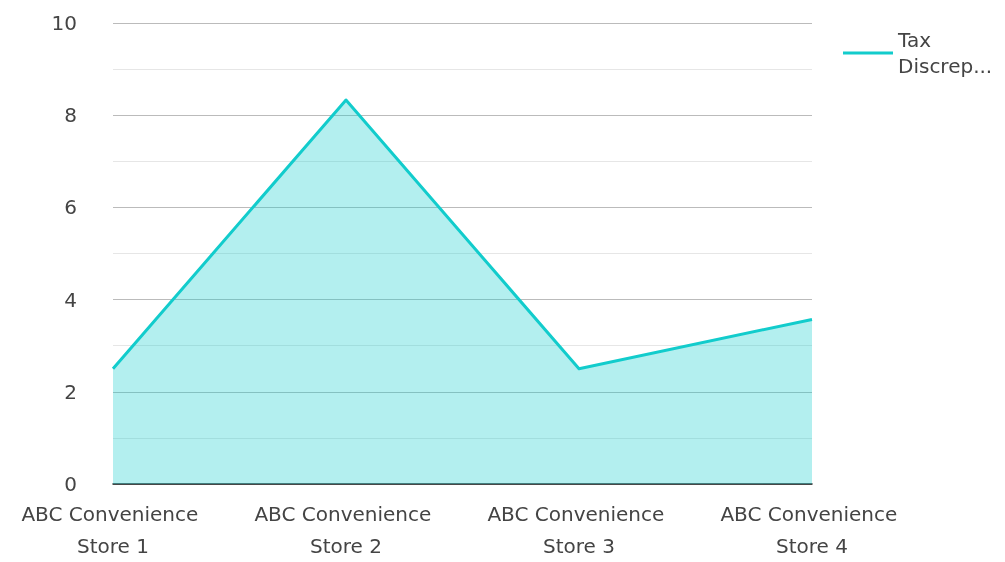  What do you see at coordinates (70, 484) in the screenshot?
I see `y-tick-label: 0` at bounding box center [70, 484].